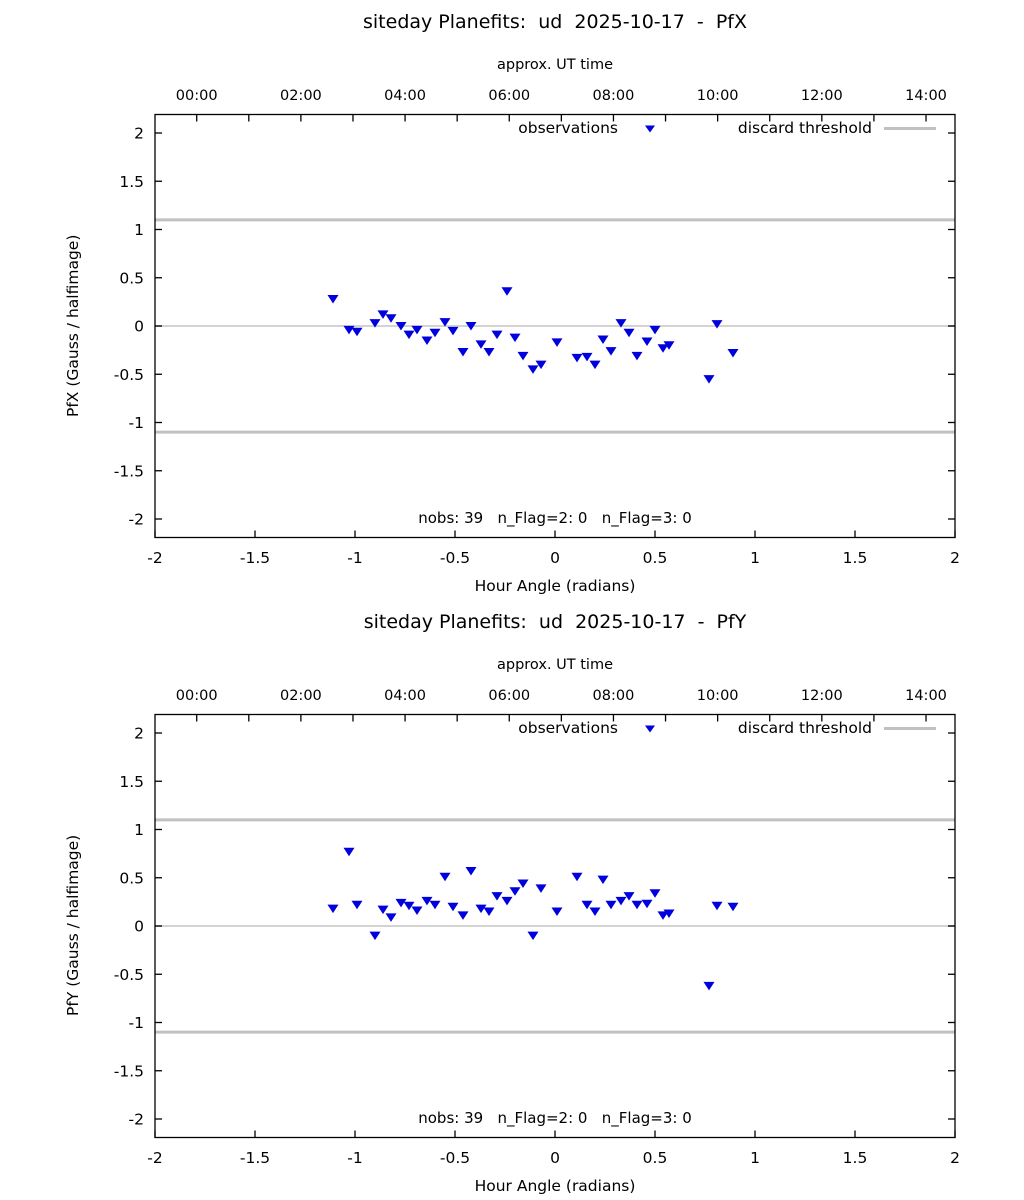 Image resolution: width=1024 pixels, height=1200 pixels. Describe the element at coordinates (509, 696) in the screenshot. I see `svg-text: 06:00` at that location.